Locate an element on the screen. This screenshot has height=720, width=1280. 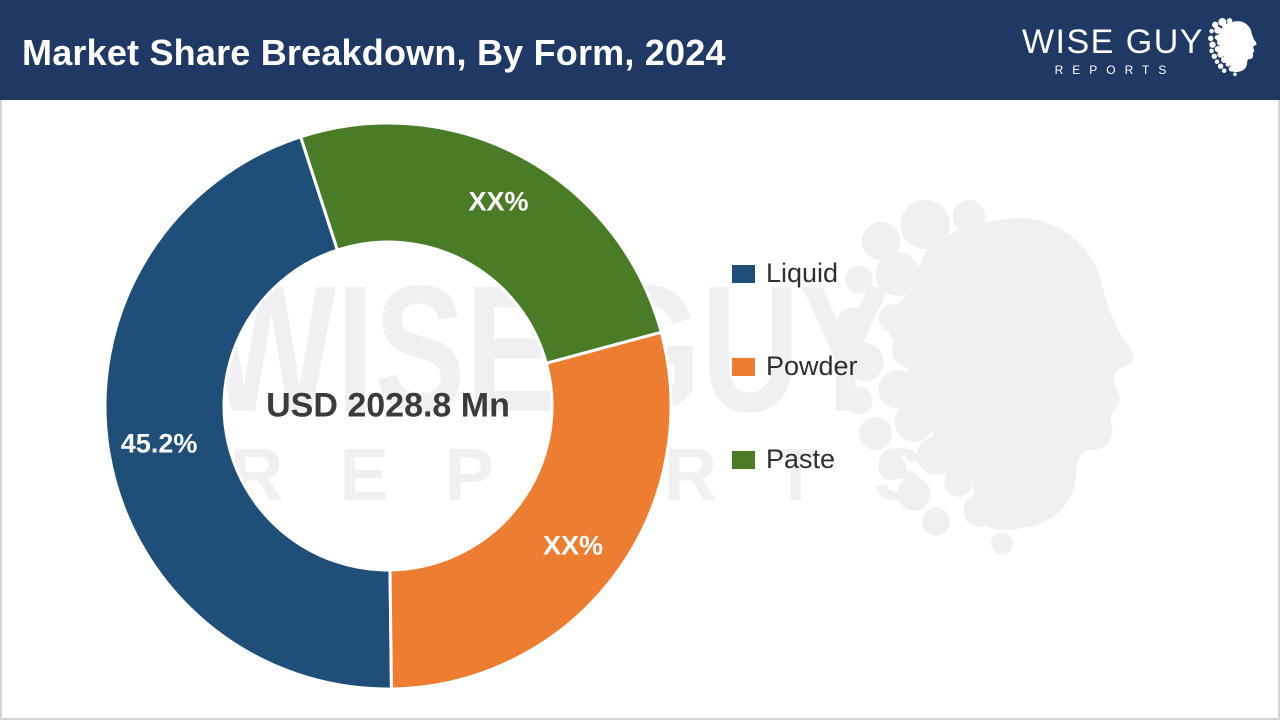
legend-swatch-paste is located at coordinates (743, 459).